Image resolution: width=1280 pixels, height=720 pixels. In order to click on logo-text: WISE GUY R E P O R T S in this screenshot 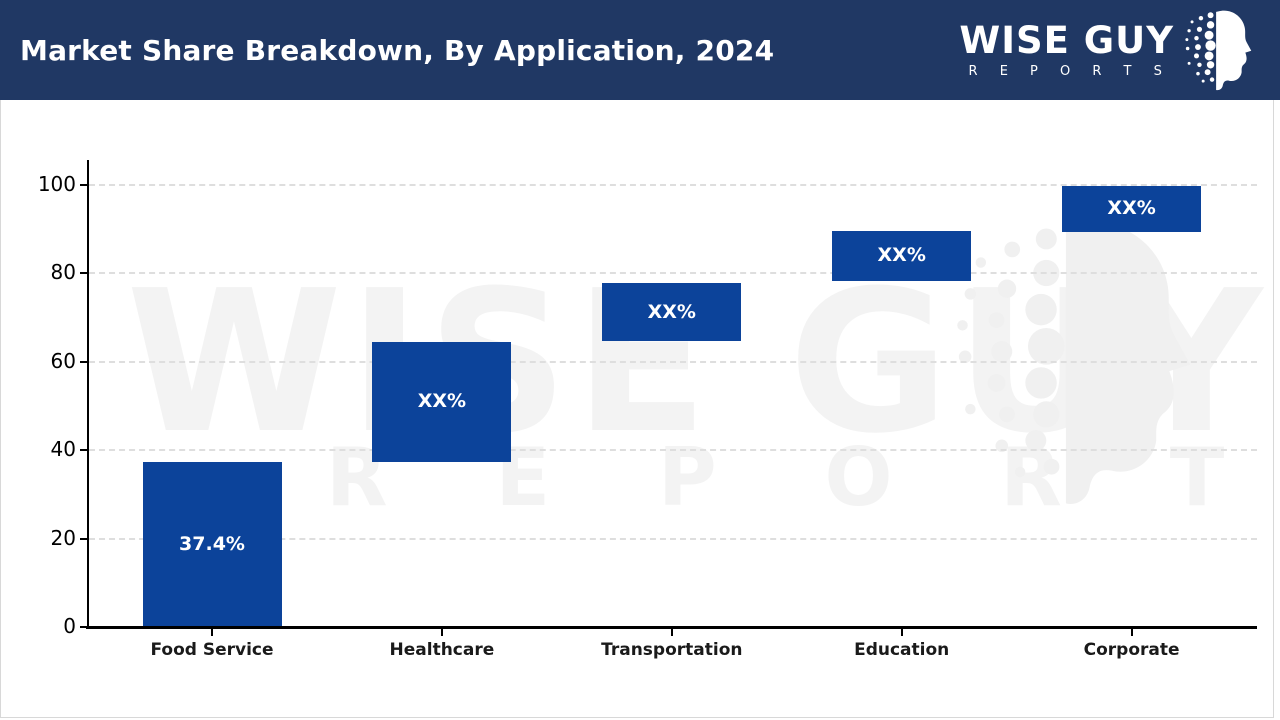, I will do `click(1066, 50)`.